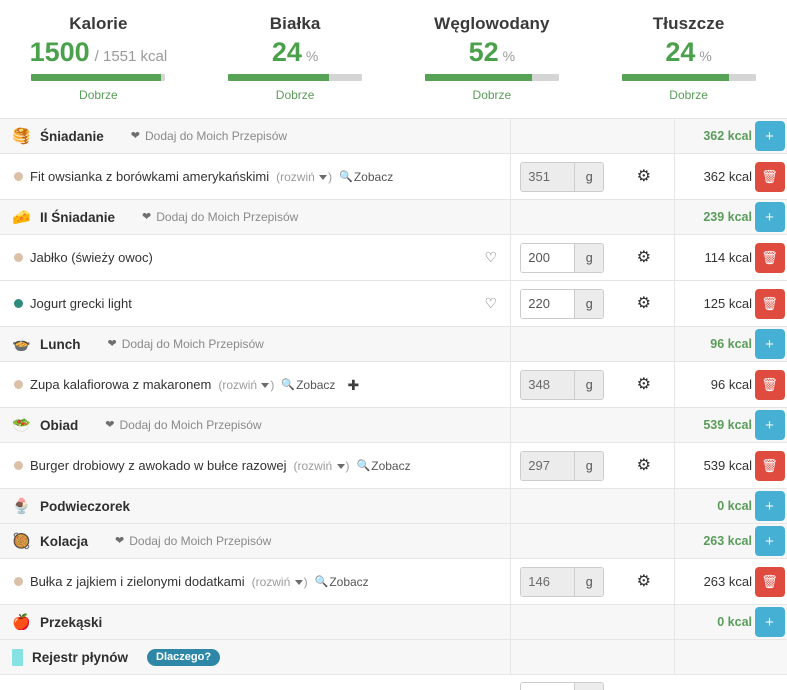 The width and height of the screenshot is (787, 690). Describe the element at coordinates (21, 425) in the screenshot. I see `salad-icon: 🥗` at that location.